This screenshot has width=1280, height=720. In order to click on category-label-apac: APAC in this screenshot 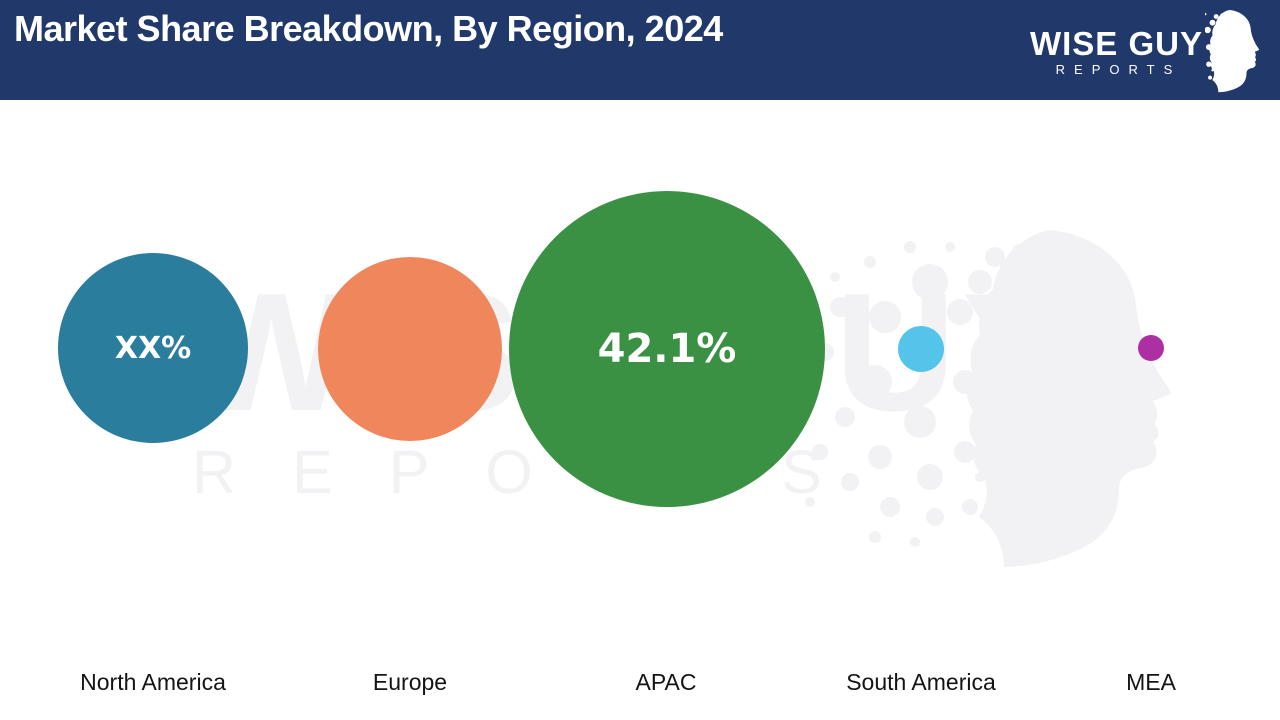, I will do `click(666, 682)`.